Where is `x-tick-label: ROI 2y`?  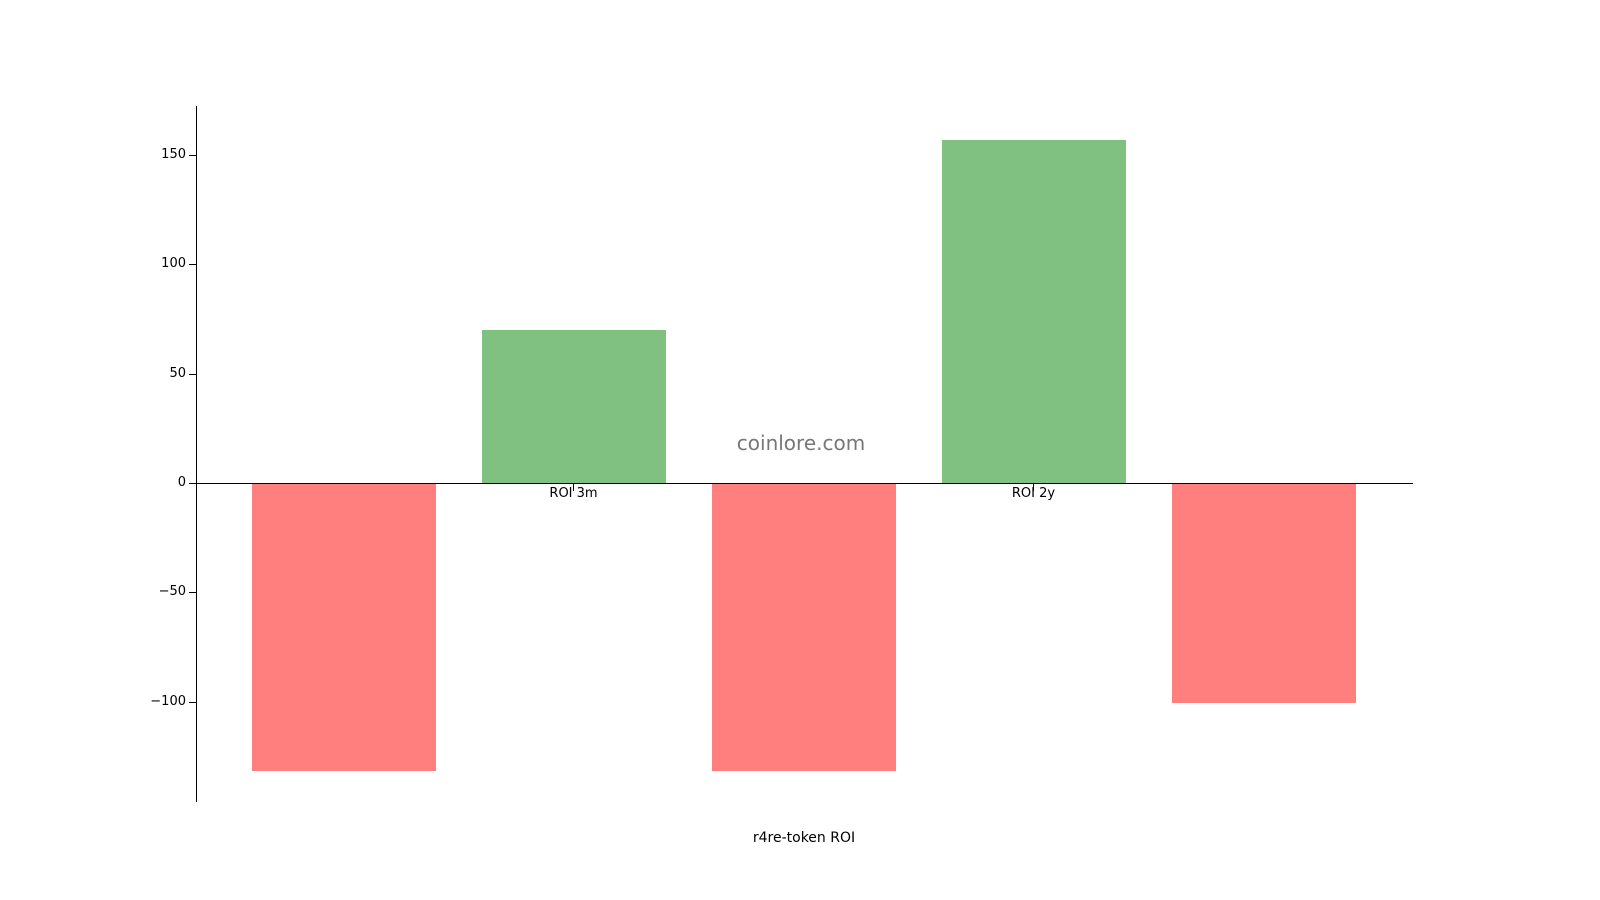
x-tick-label: ROI 2y is located at coordinates (1033, 493).